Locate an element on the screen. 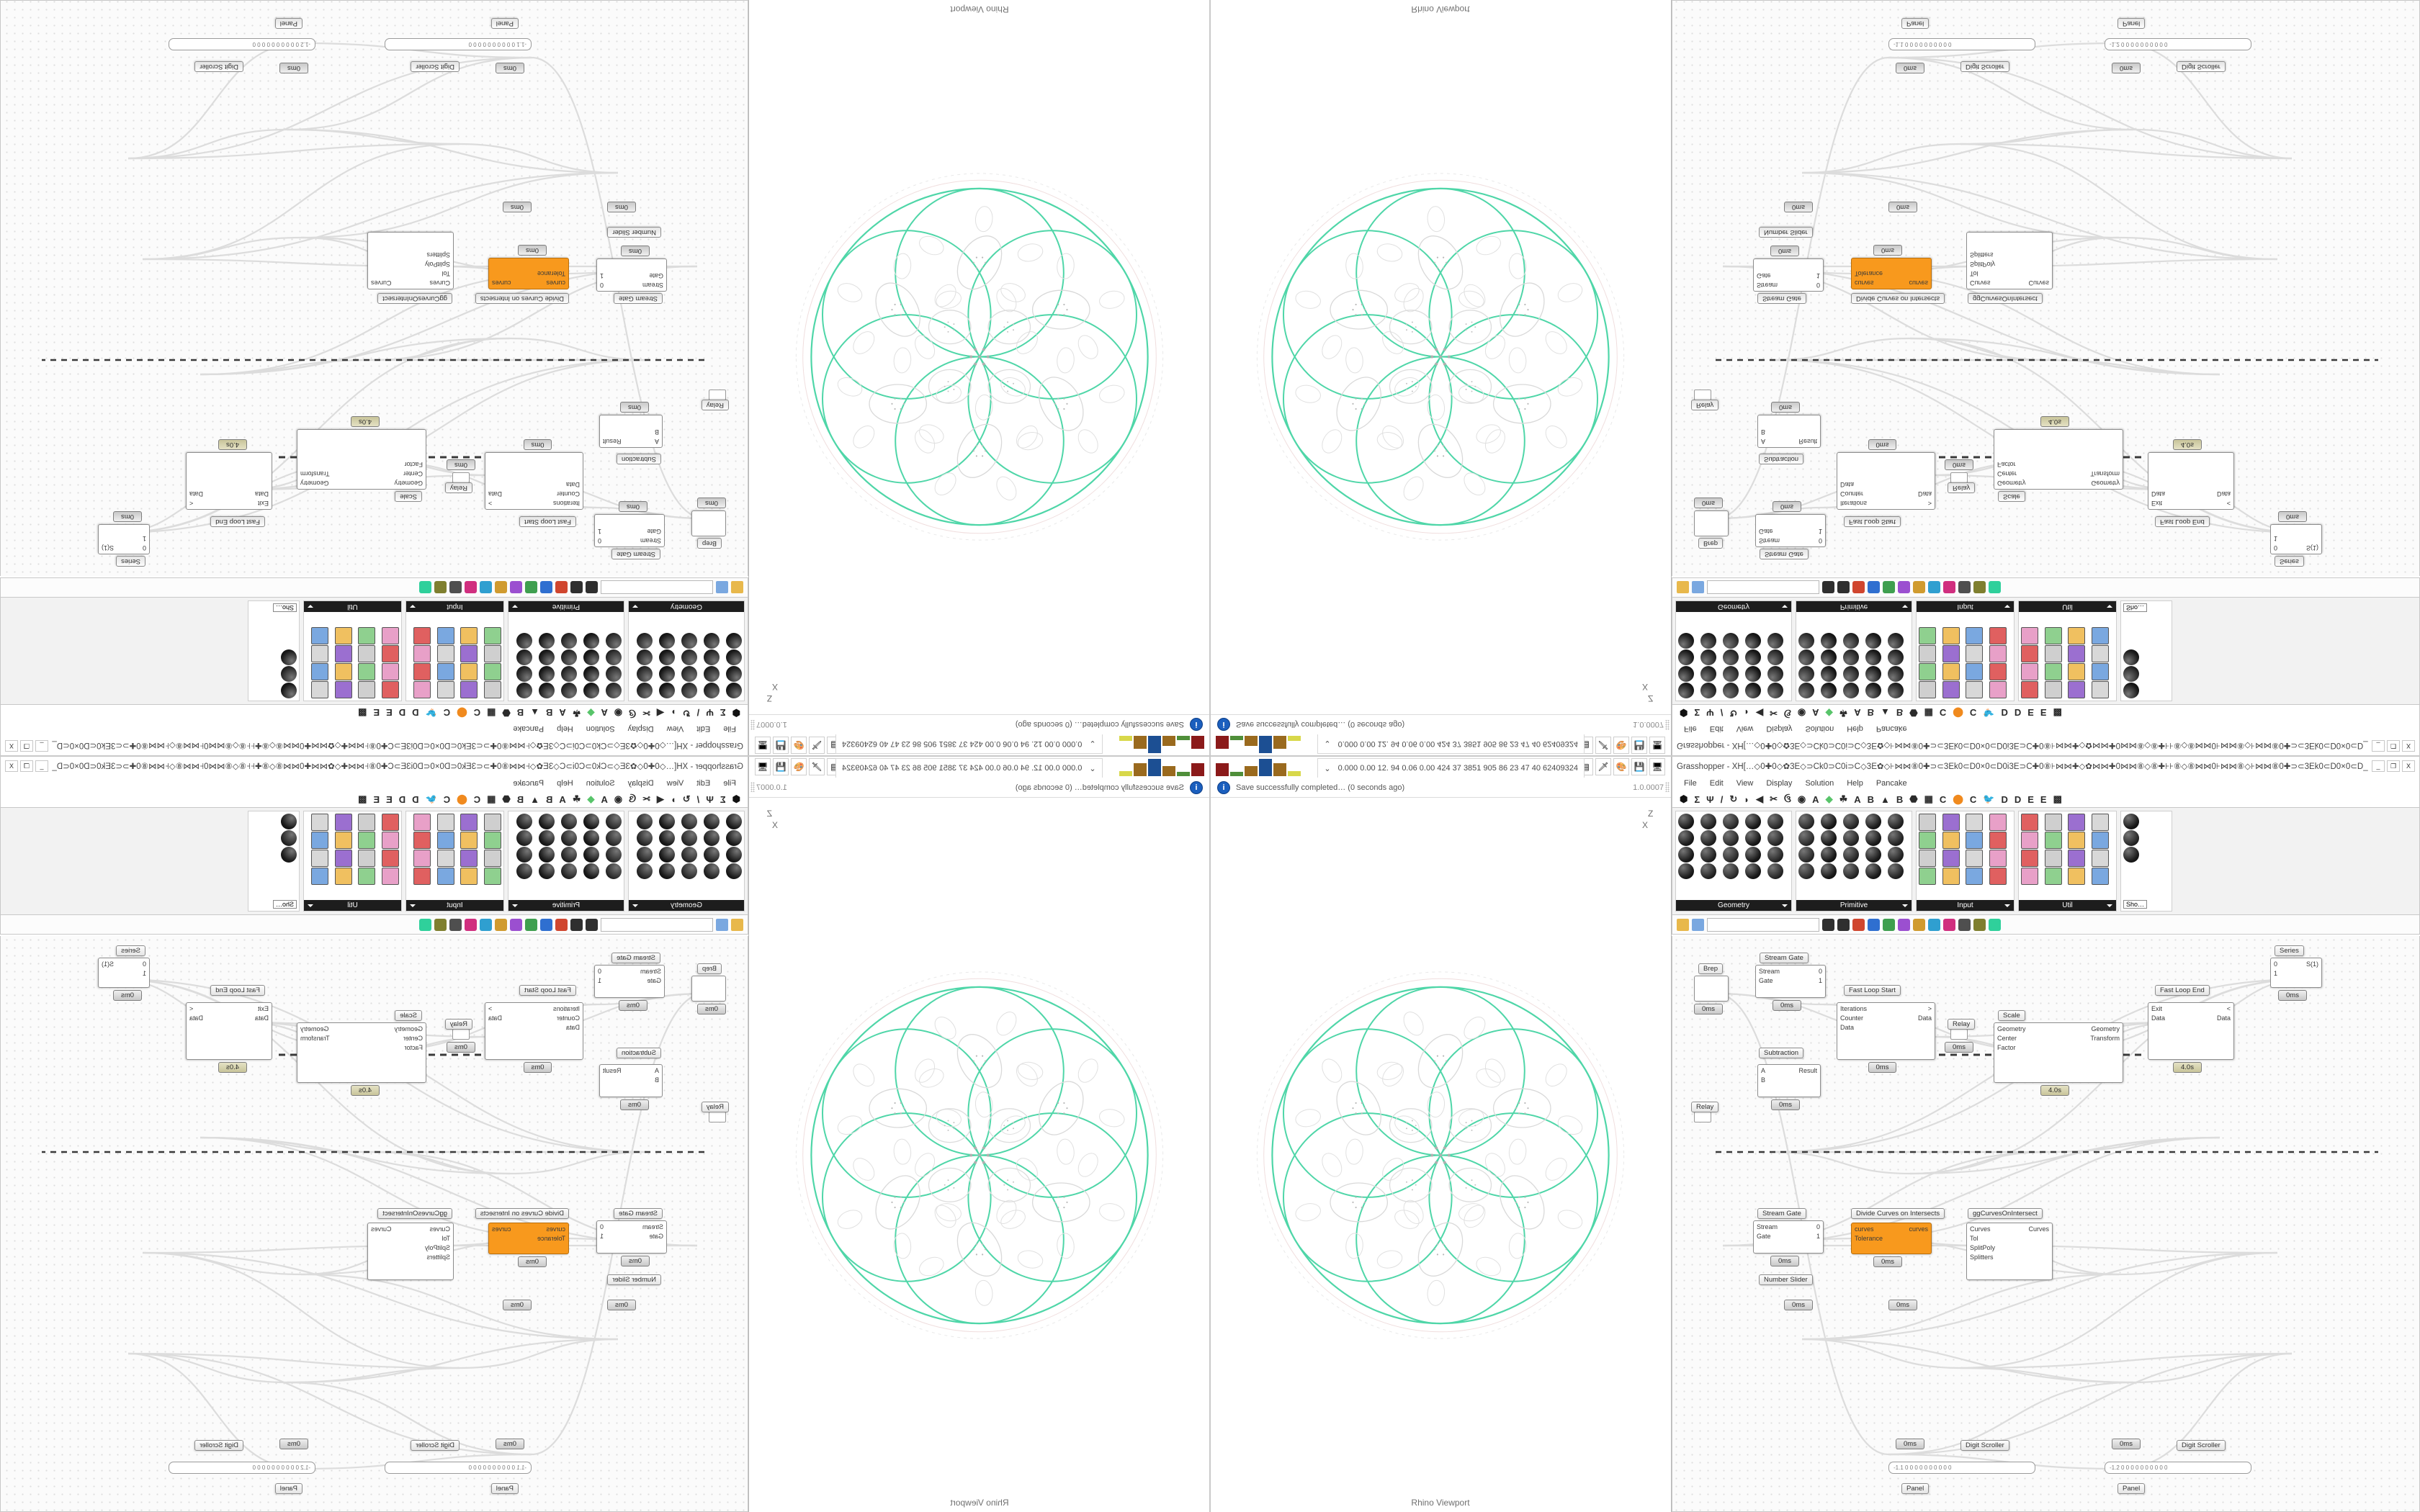 Image resolution: width=2420 pixels, height=1512 pixels. ribbon-tab-23: D is located at coordinates (415, 713).